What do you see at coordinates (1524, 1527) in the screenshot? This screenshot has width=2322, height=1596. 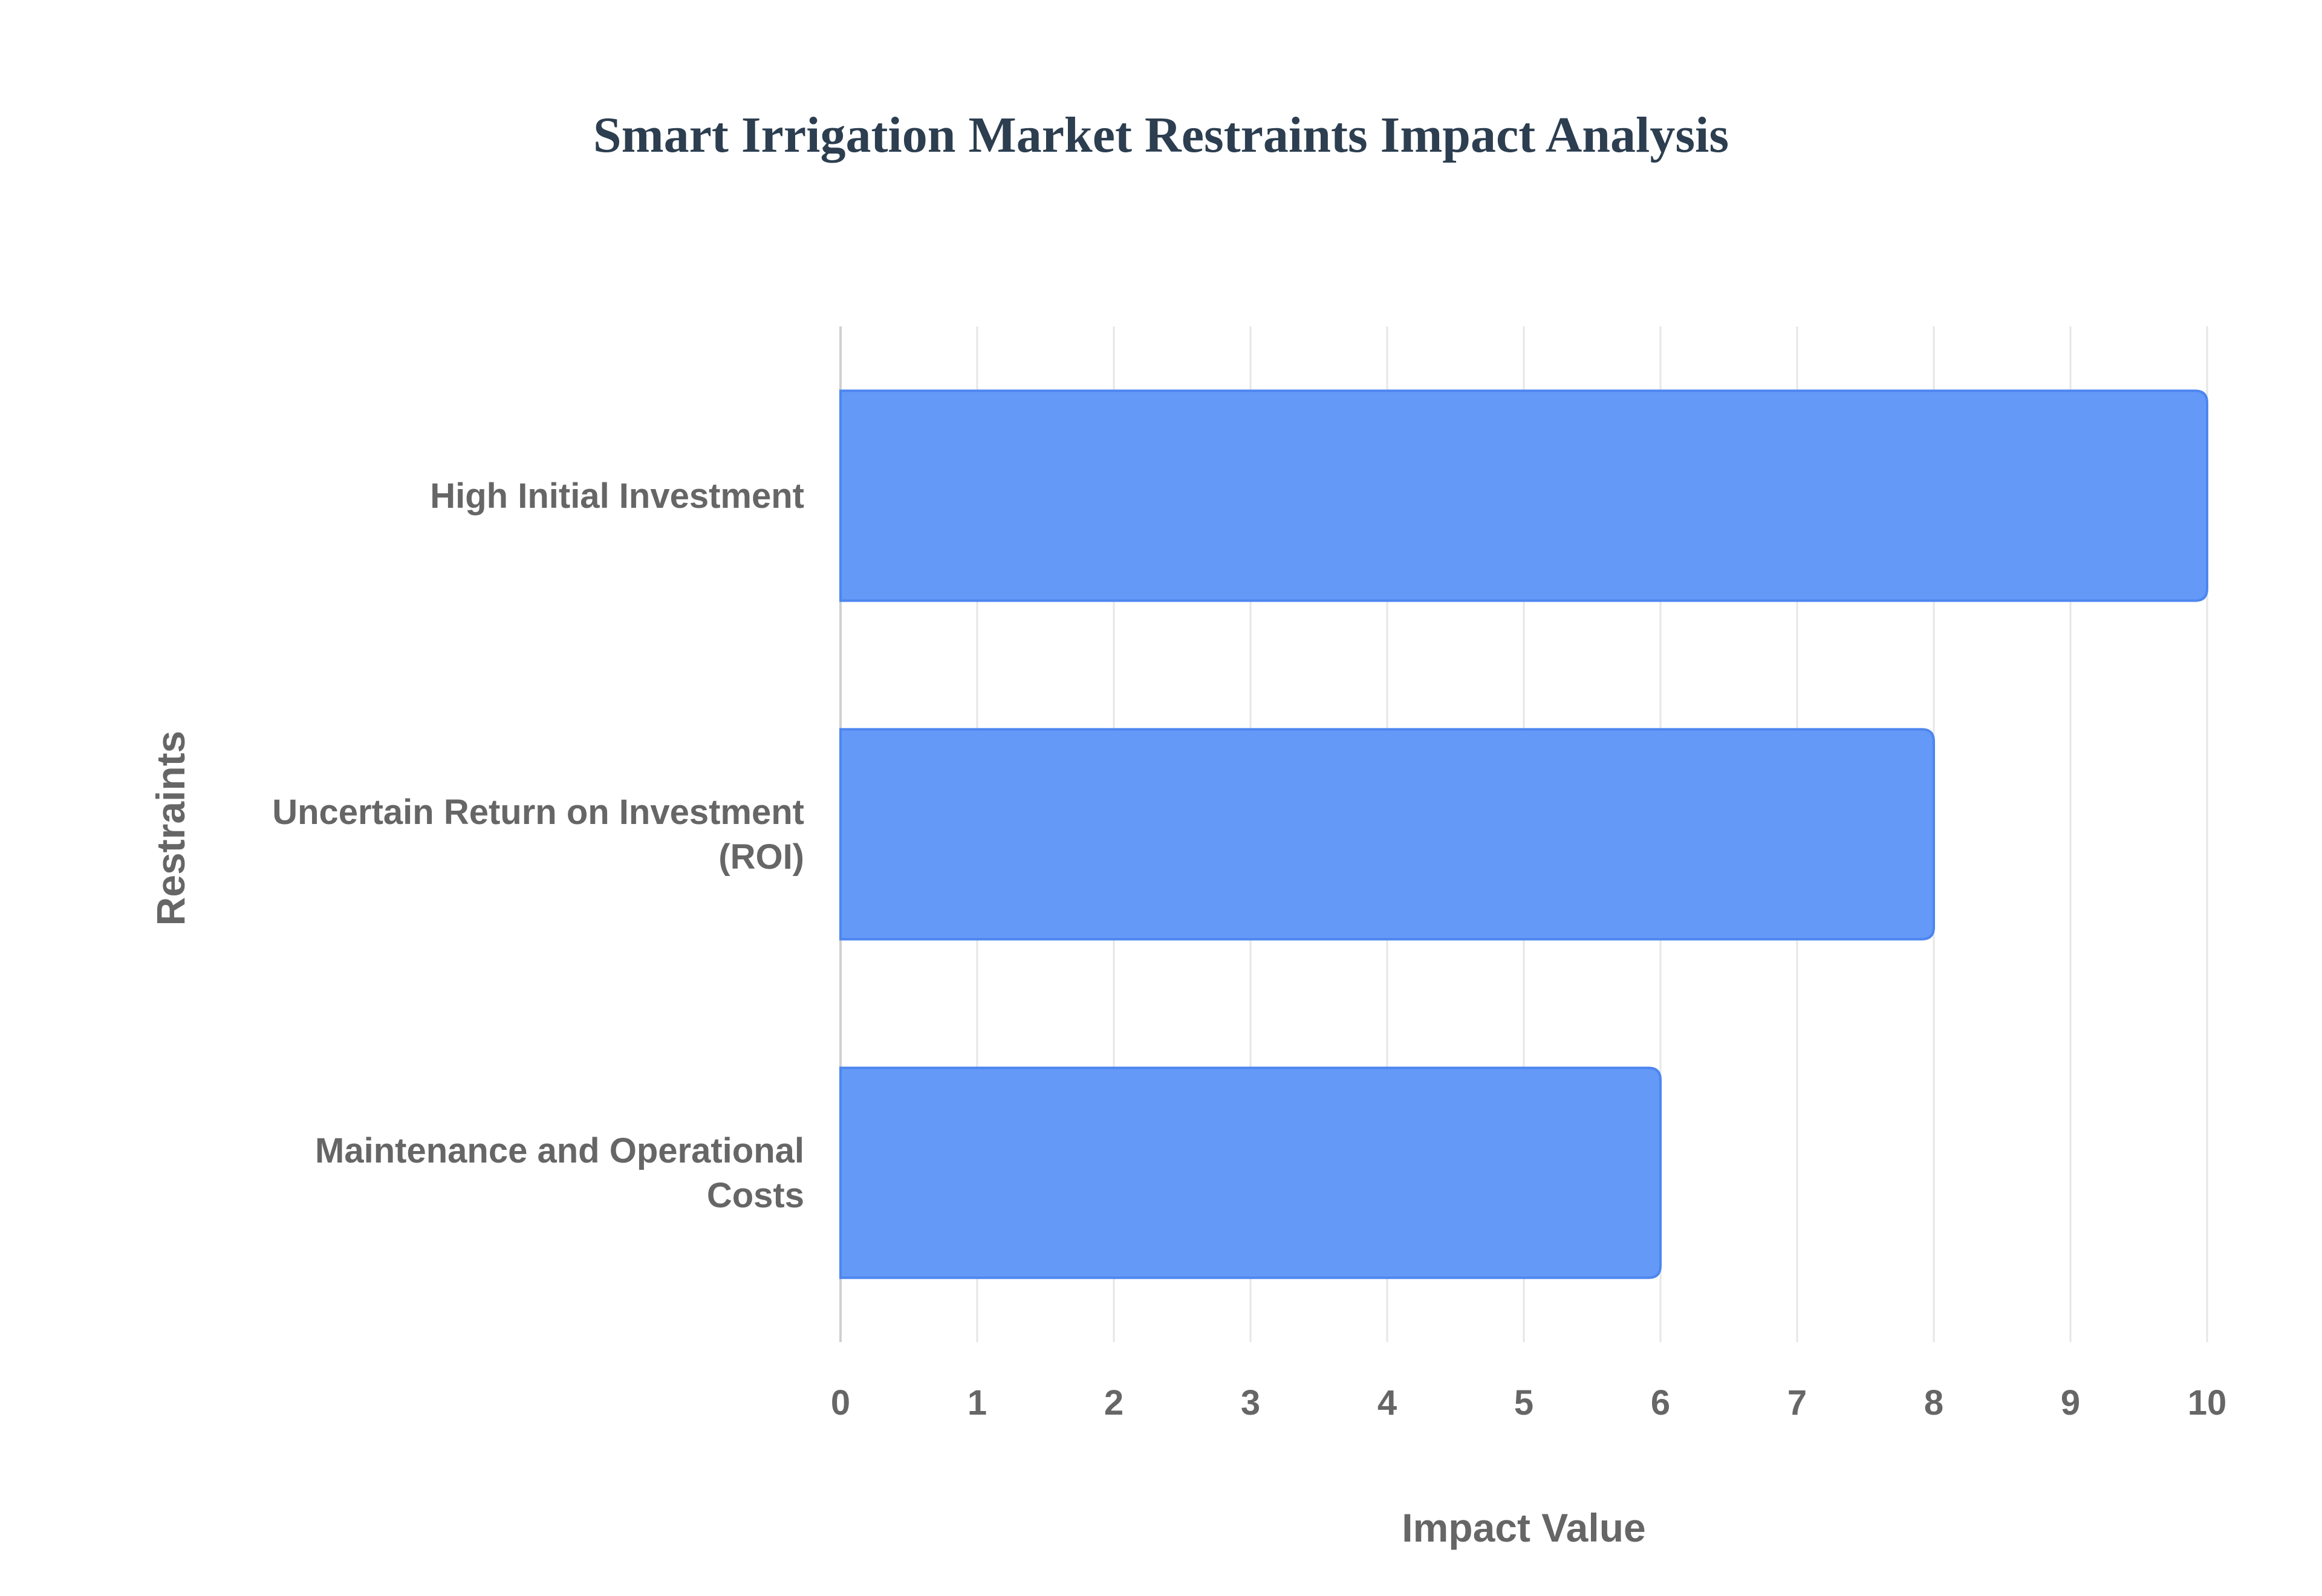 I see `x-axis-title: Impact Value` at bounding box center [1524, 1527].